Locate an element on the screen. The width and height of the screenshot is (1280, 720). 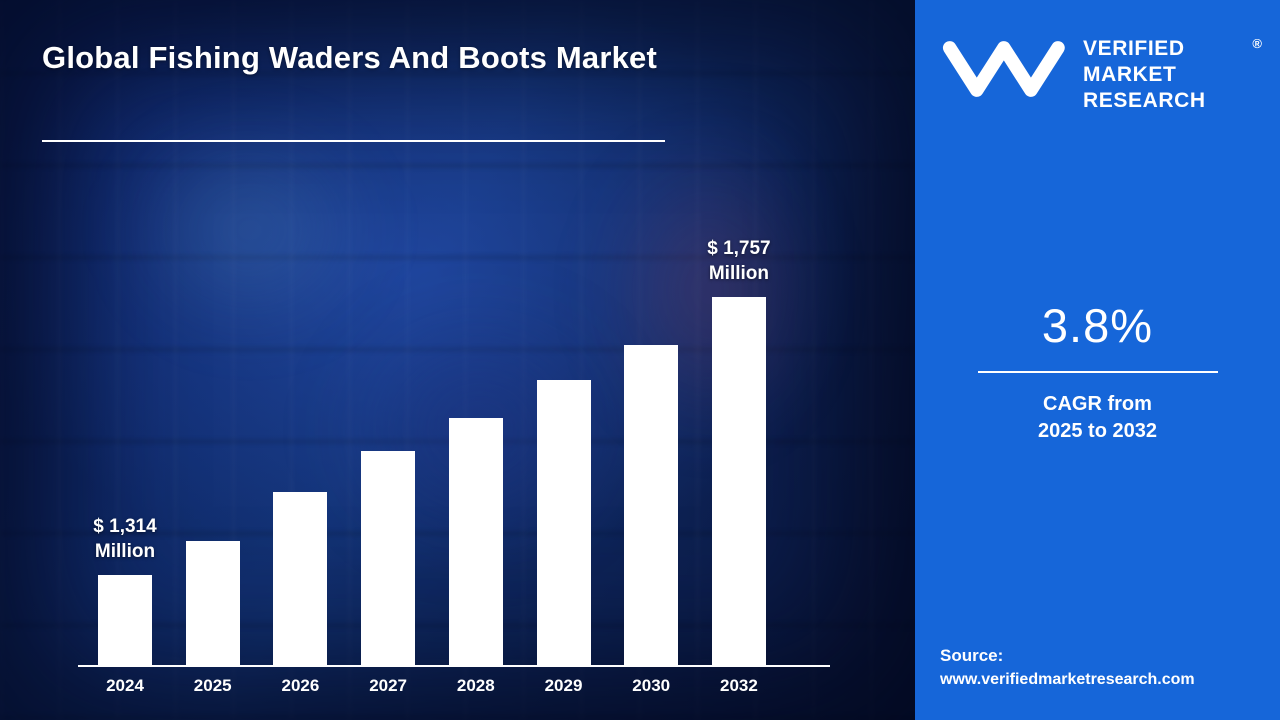
source-url: www.verifiedmarketresearch.com is located at coordinates (1067, 679).